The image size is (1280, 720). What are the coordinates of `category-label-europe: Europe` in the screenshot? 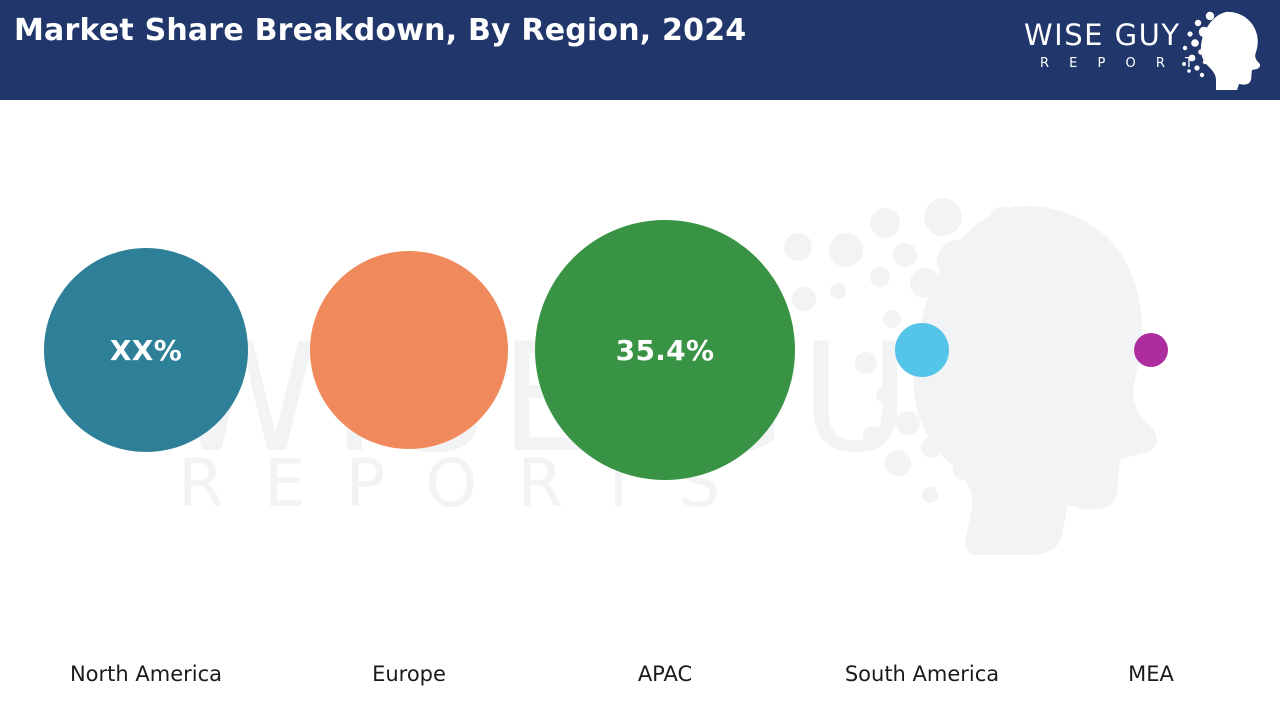 It's located at (409, 674).